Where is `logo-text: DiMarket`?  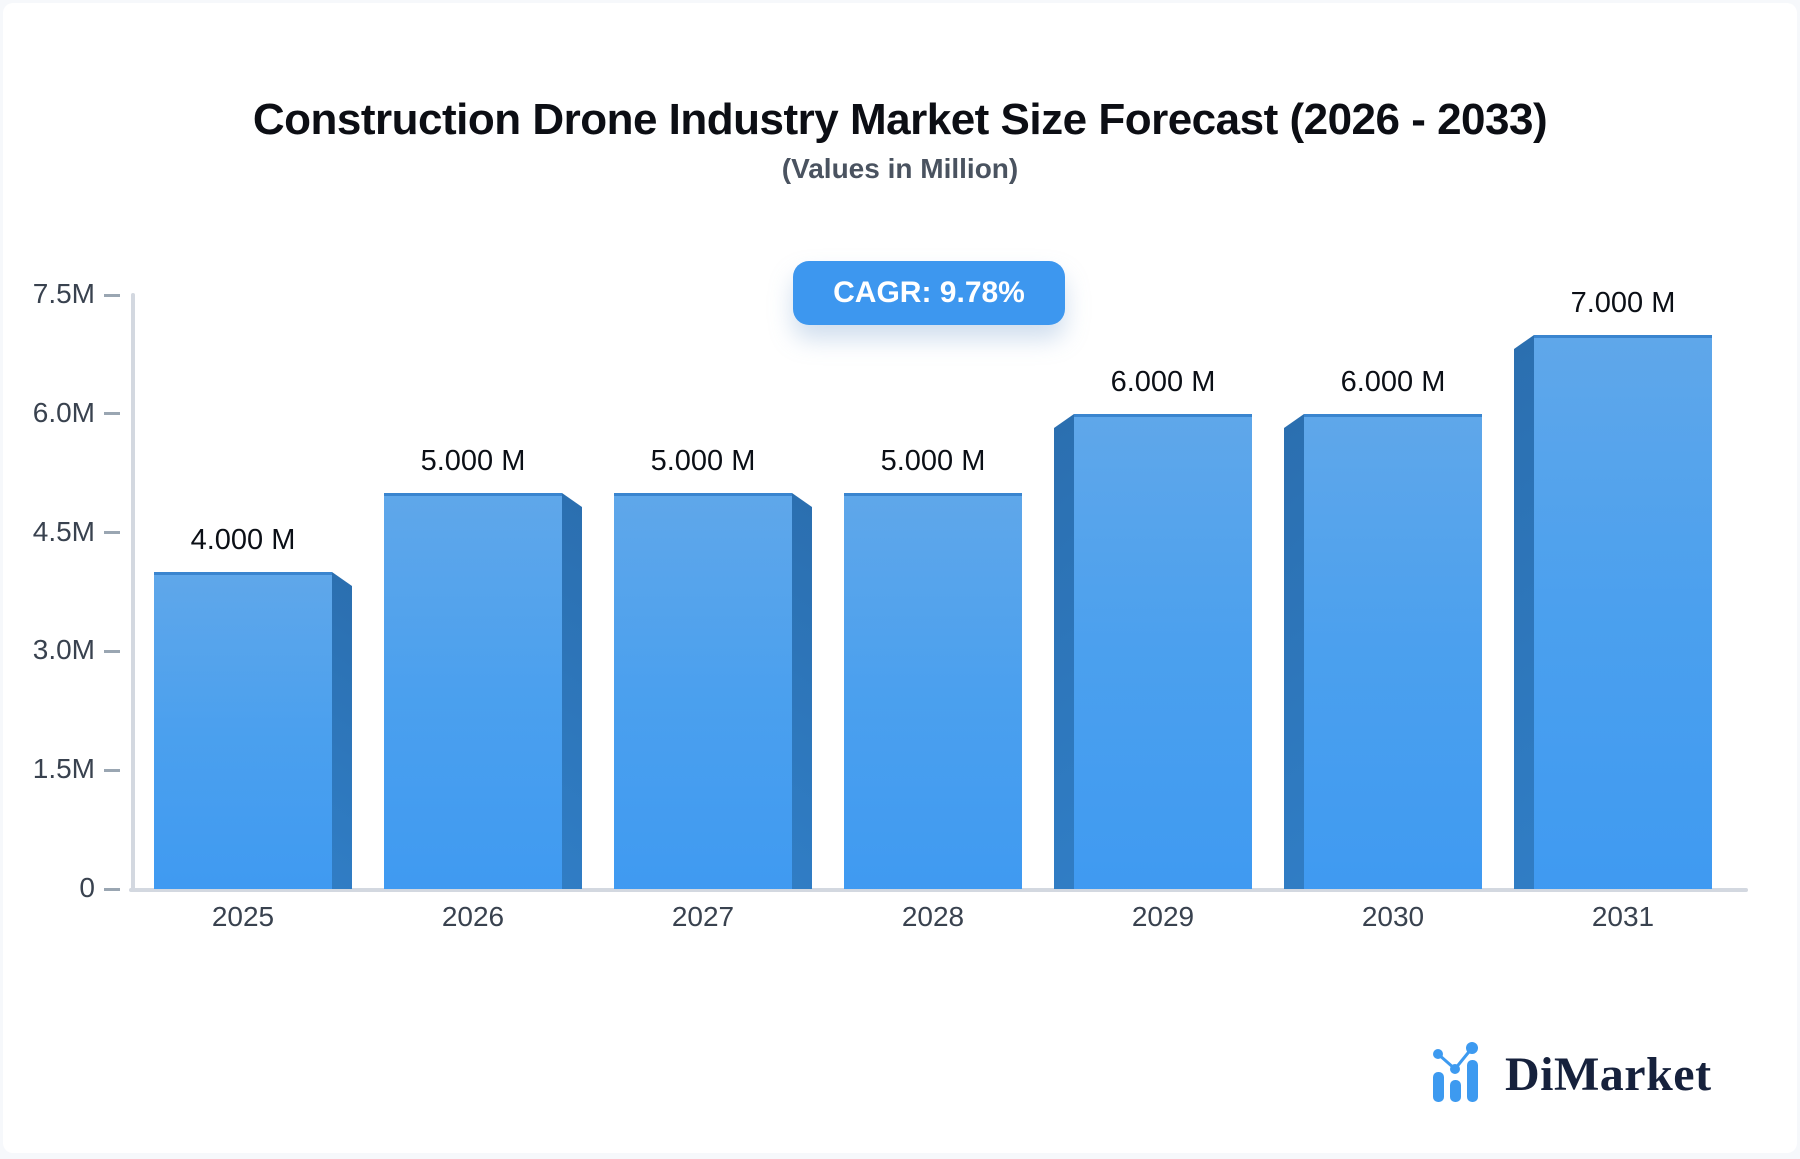 logo-text: DiMarket is located at coordinates (1608, 1074).